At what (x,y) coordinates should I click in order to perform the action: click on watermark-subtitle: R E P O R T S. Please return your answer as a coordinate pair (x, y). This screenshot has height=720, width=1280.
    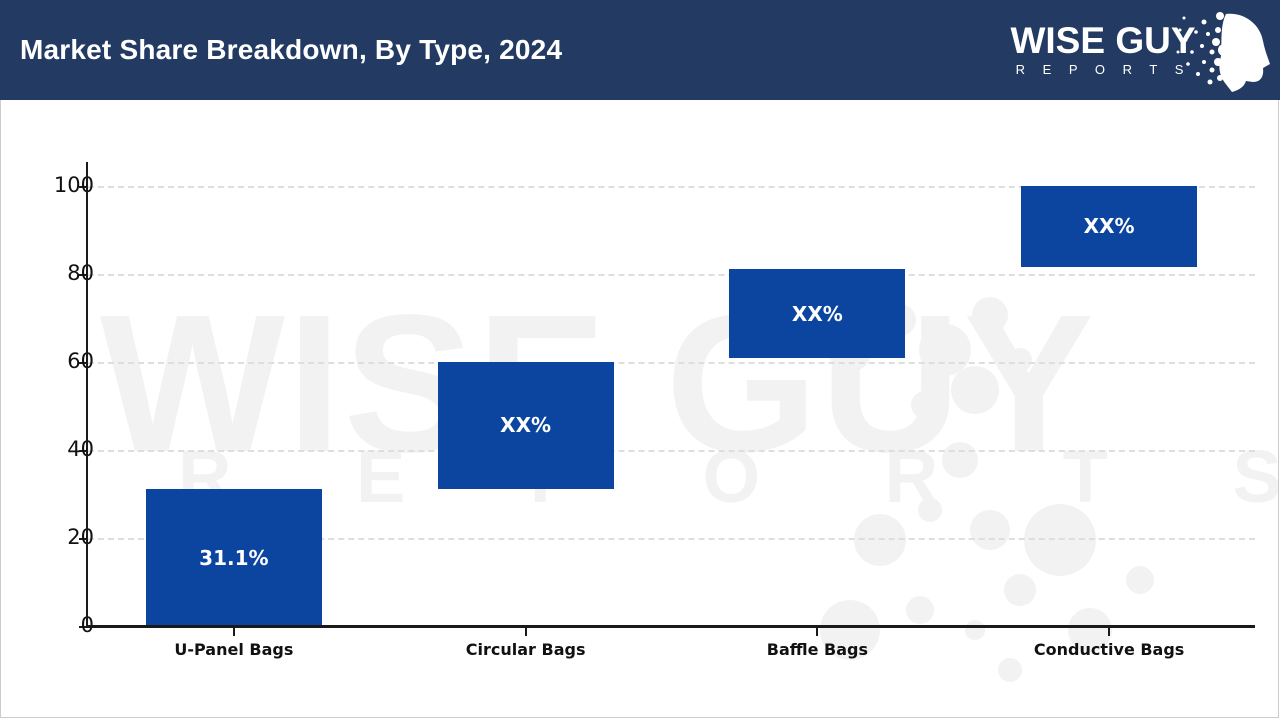
    Looking at the image, I should click on (728, 479).